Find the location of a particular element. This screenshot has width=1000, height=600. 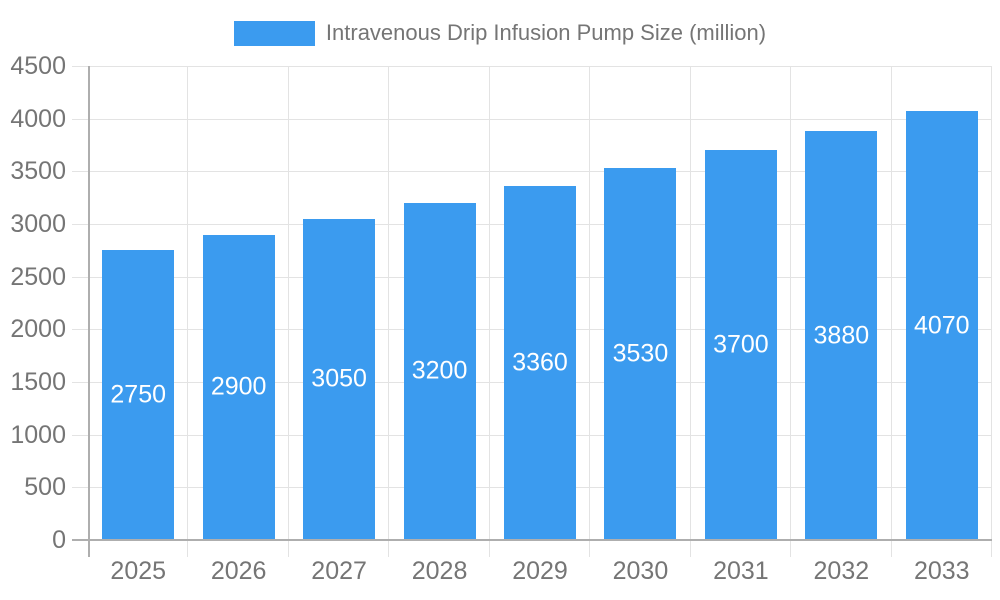

y-axis-tick-label: 1500 is located at coordinates (38, 382).